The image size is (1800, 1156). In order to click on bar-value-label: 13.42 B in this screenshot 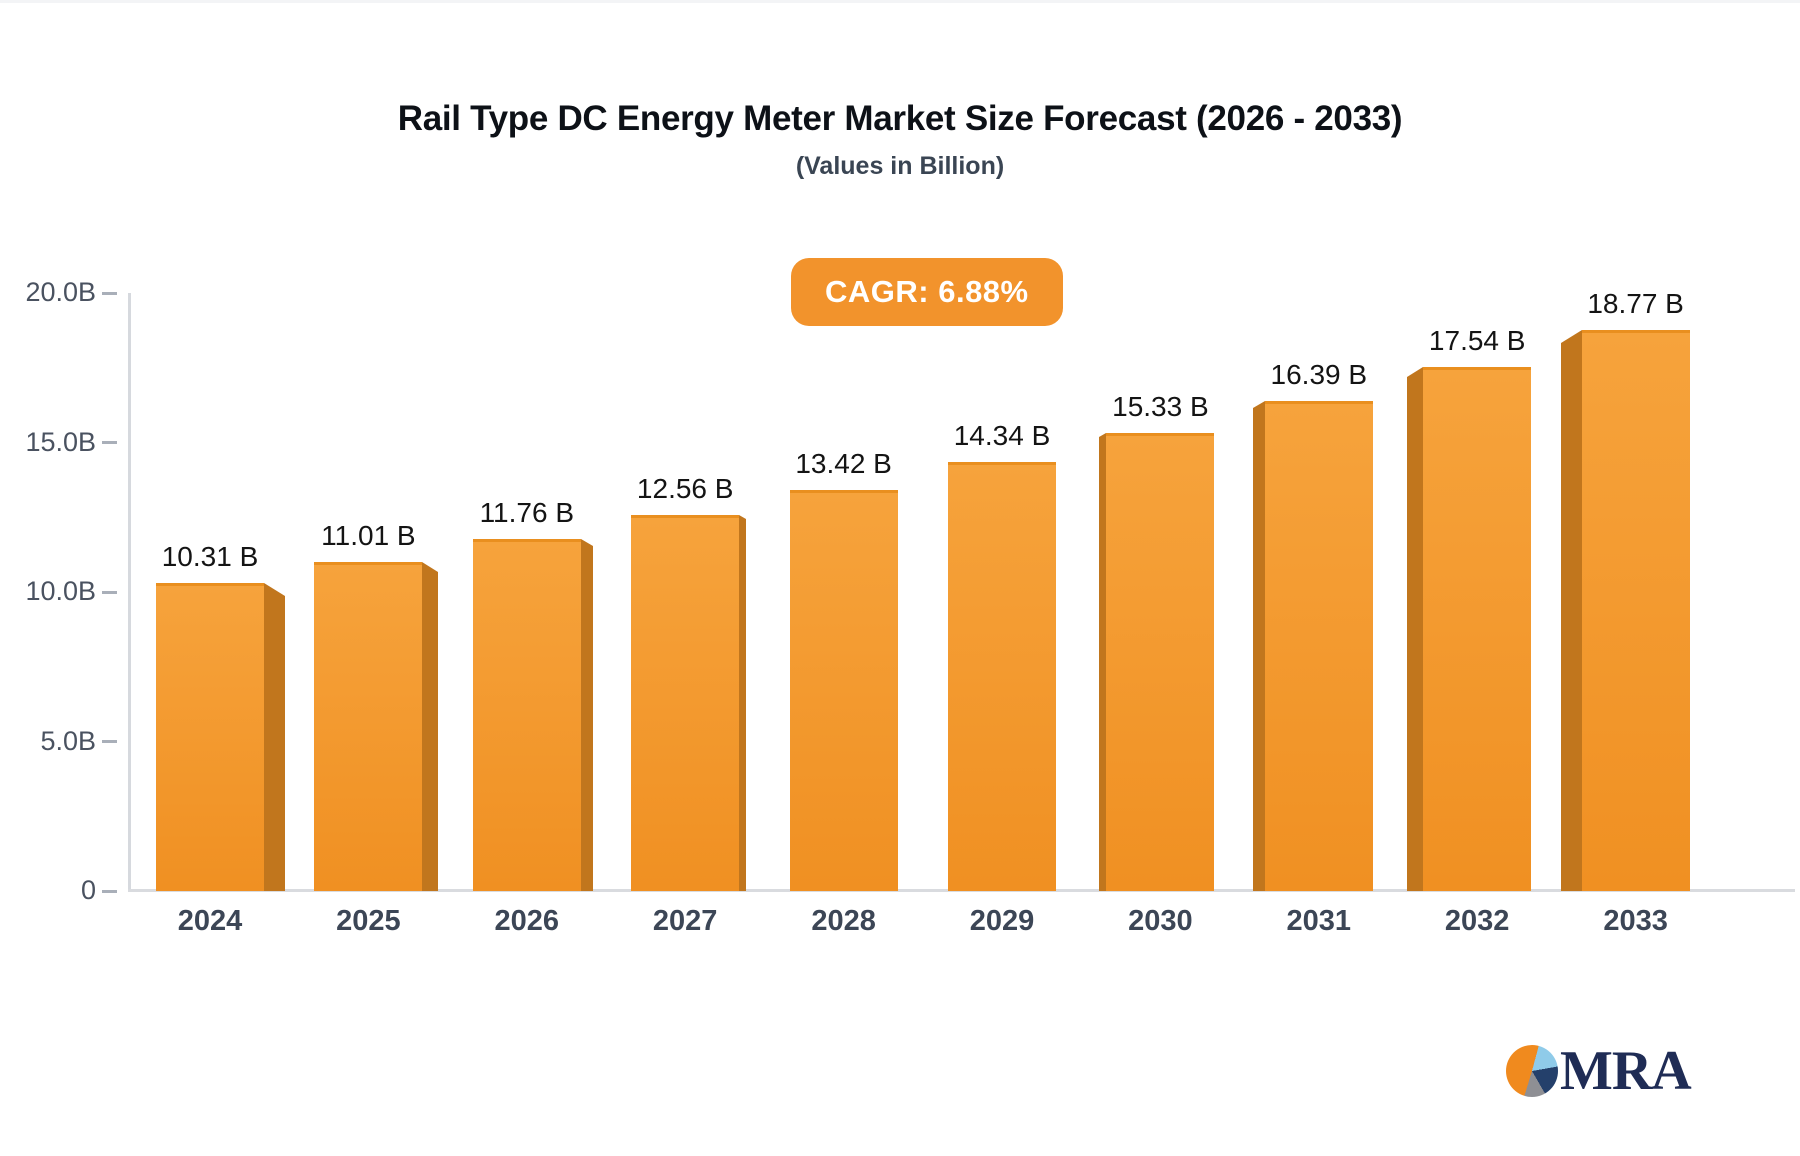, I will do `click(843, 463)`.